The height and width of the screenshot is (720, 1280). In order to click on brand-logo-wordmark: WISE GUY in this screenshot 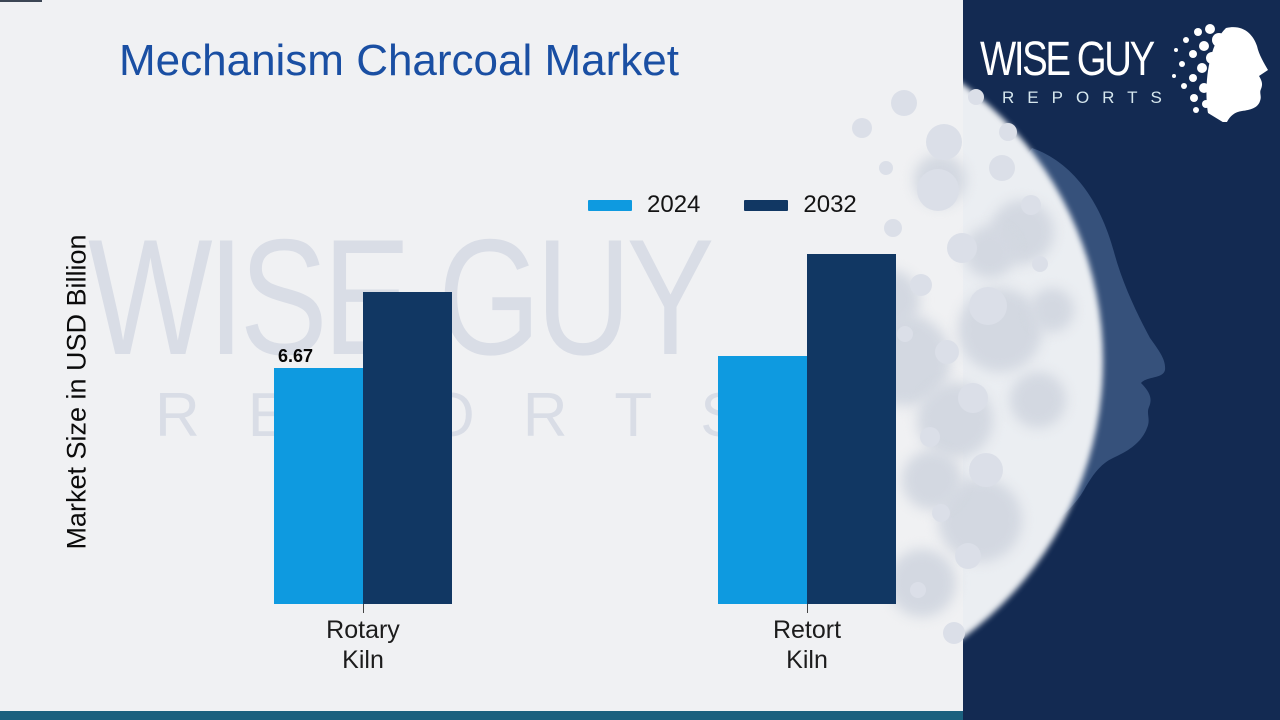, I will do `click(1067, 59)`.